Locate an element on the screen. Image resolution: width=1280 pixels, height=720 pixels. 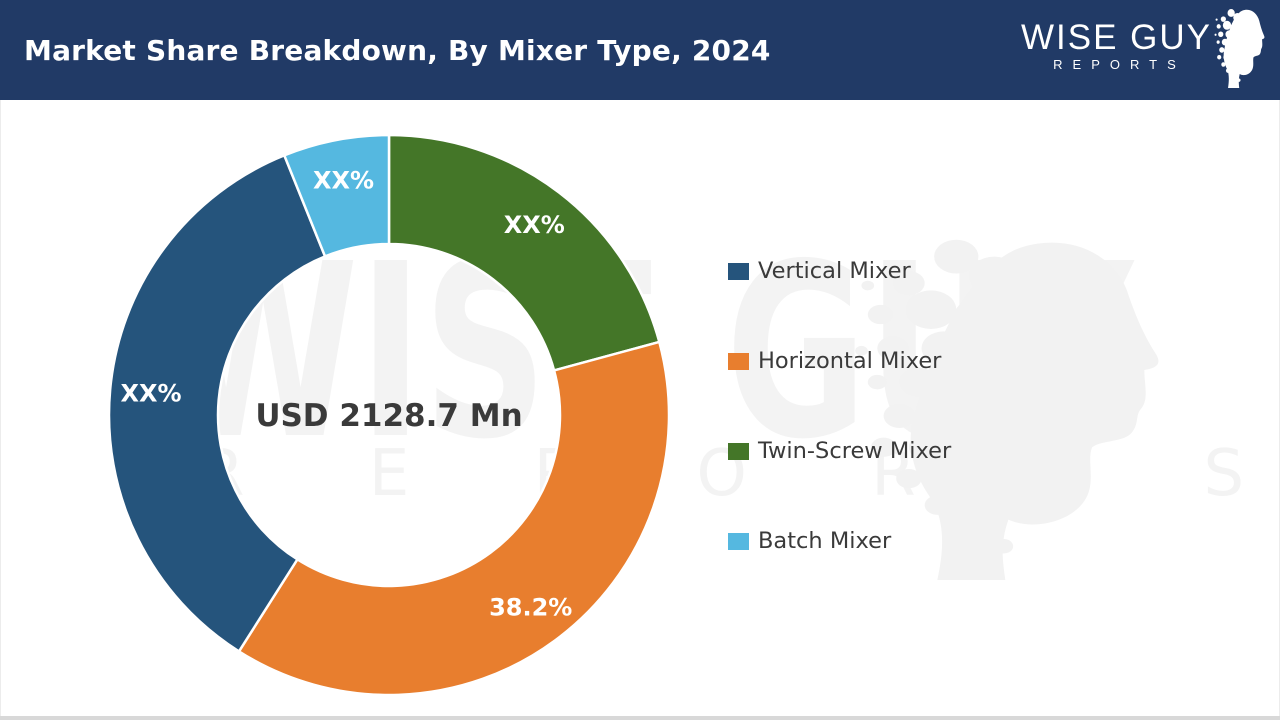
donut-center-value: USD 2128.7 Mn is located at coordinates (388, 416).